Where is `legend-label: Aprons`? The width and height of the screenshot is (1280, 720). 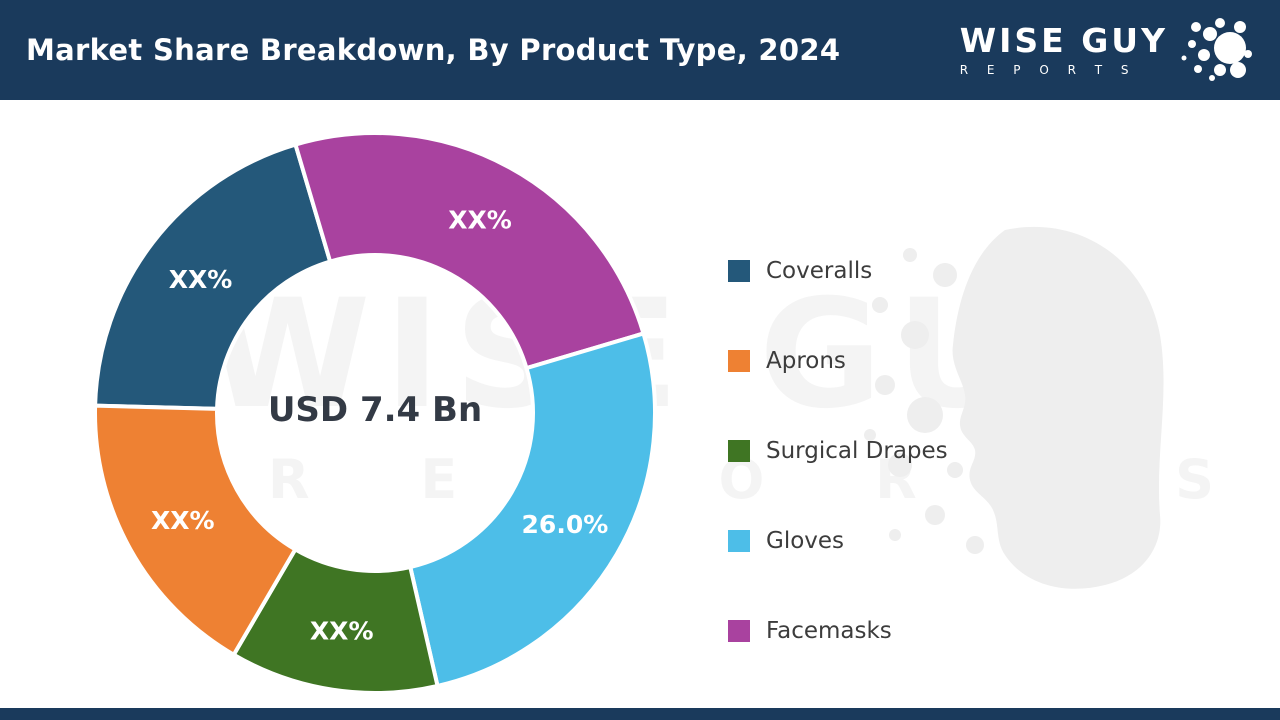
legend-label: Aprons is located at coordinates (806, 360).